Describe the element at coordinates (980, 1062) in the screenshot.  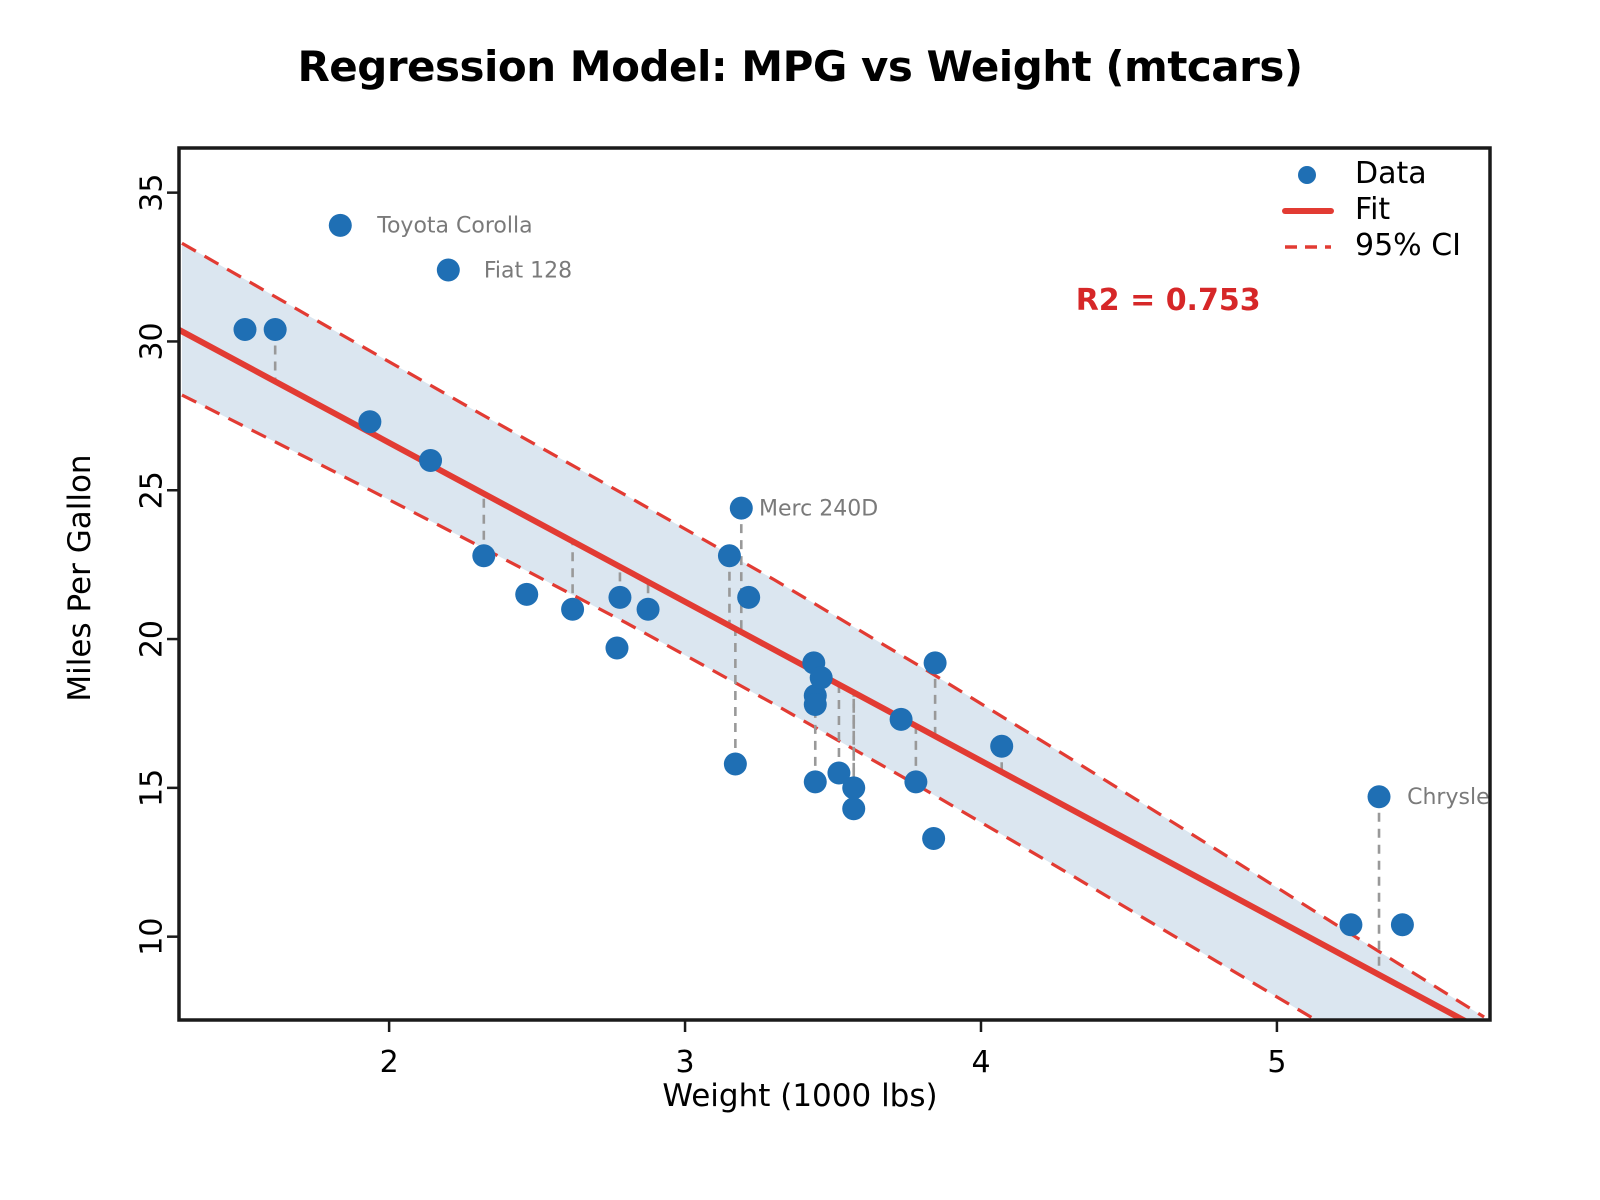
I see `x-tick-label: 4` at that location.